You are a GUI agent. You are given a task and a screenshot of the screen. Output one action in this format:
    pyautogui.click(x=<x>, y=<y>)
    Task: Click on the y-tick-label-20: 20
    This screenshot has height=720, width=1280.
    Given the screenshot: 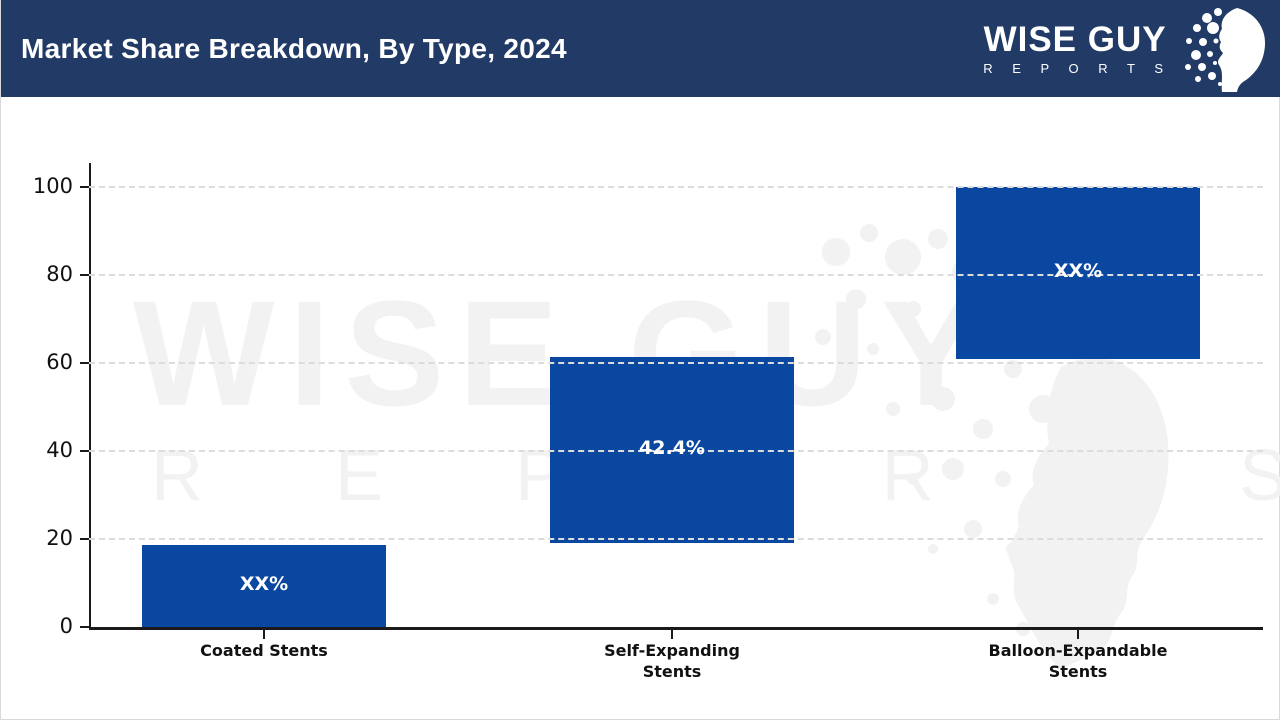 What is the action you would take?
    pyautogui.click(x=59, y=538)
    